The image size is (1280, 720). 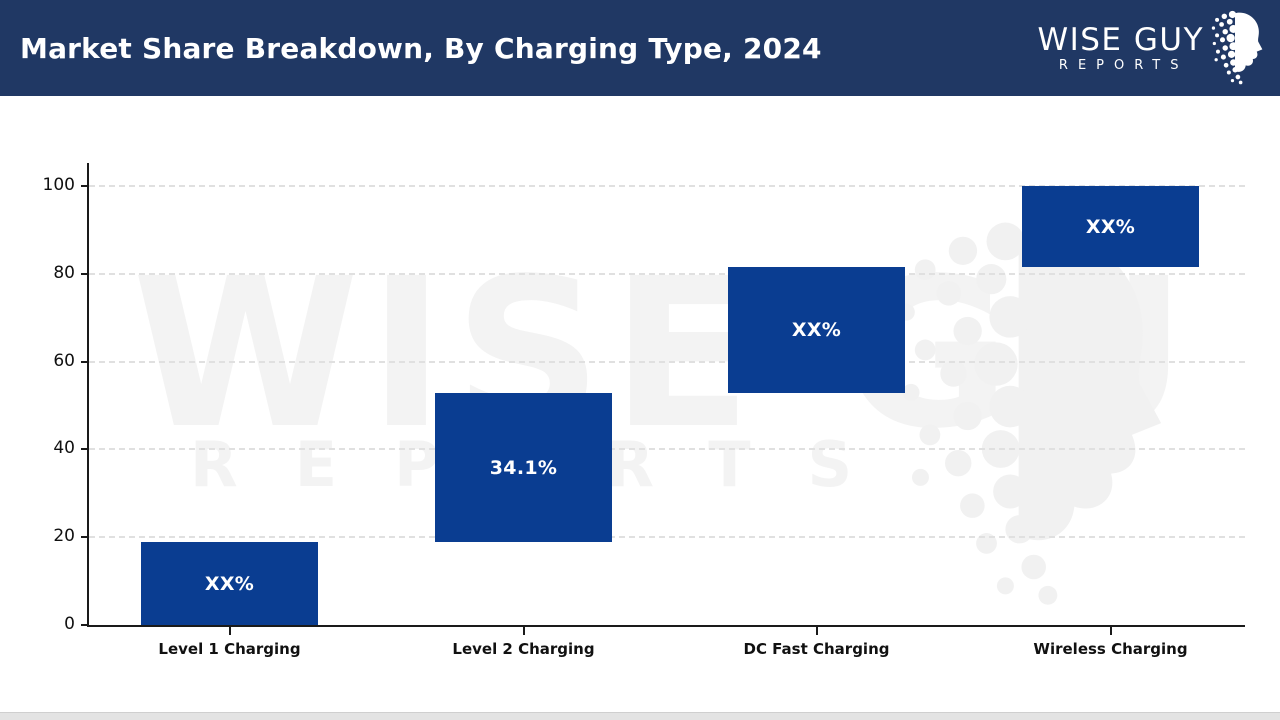 I want to click on wiseguy-head-icon, so click(x=1237, y=48).